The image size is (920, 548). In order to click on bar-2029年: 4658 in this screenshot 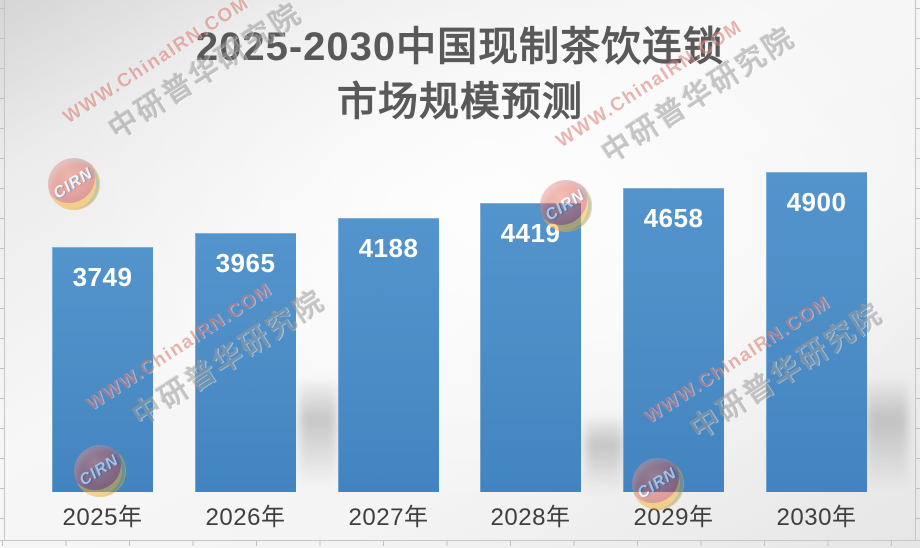, I will do `click(673, 340)`.